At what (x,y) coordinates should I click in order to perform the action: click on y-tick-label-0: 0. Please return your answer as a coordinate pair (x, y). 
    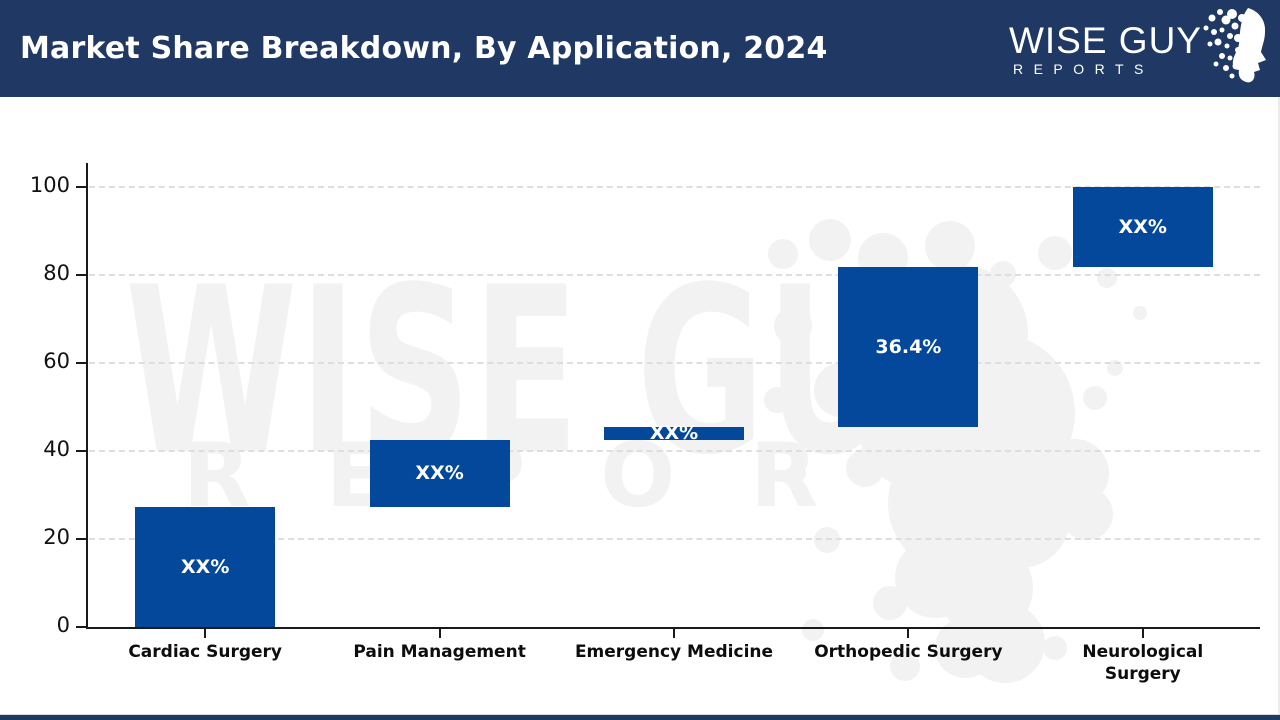
    Looking at the image, I should click on (63, 625).